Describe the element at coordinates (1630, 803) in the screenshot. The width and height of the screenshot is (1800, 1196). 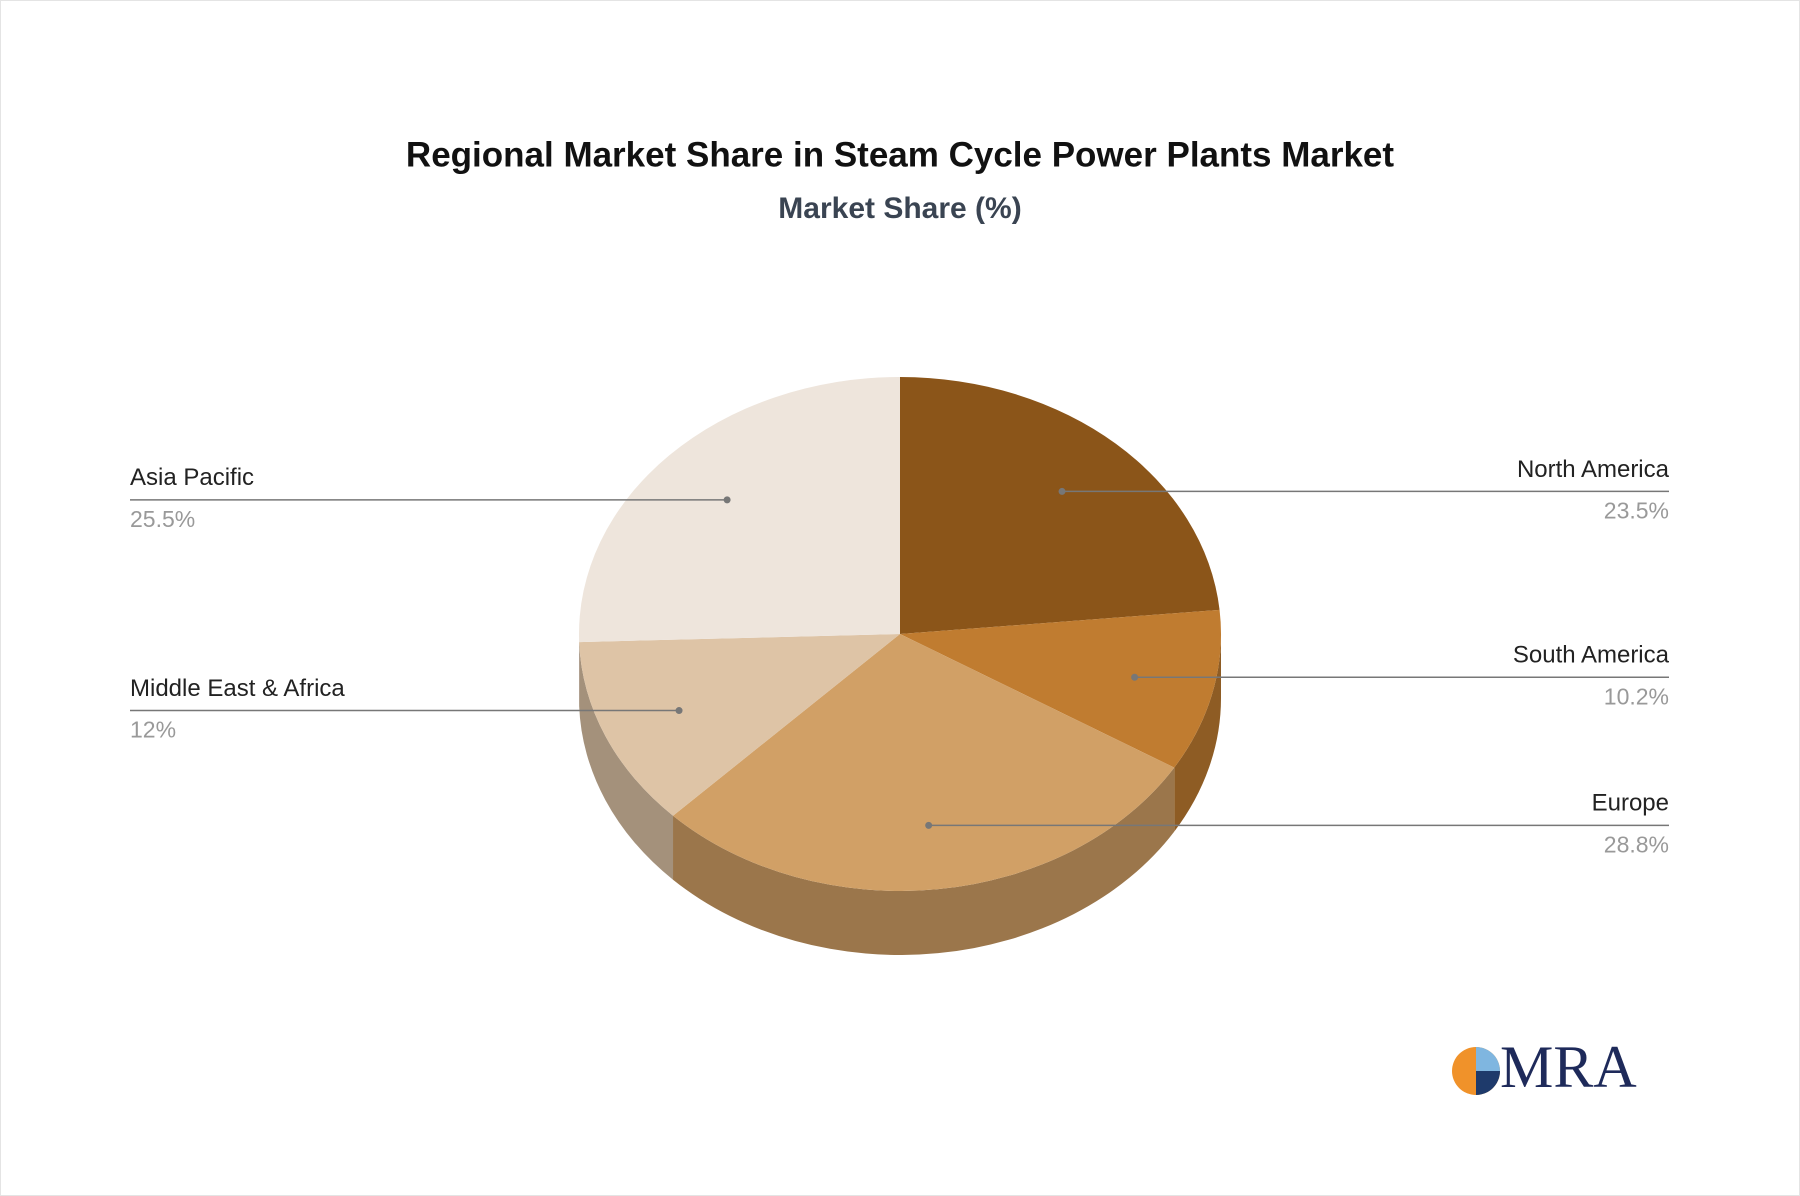
I see `slice-label: Europe` at that location.